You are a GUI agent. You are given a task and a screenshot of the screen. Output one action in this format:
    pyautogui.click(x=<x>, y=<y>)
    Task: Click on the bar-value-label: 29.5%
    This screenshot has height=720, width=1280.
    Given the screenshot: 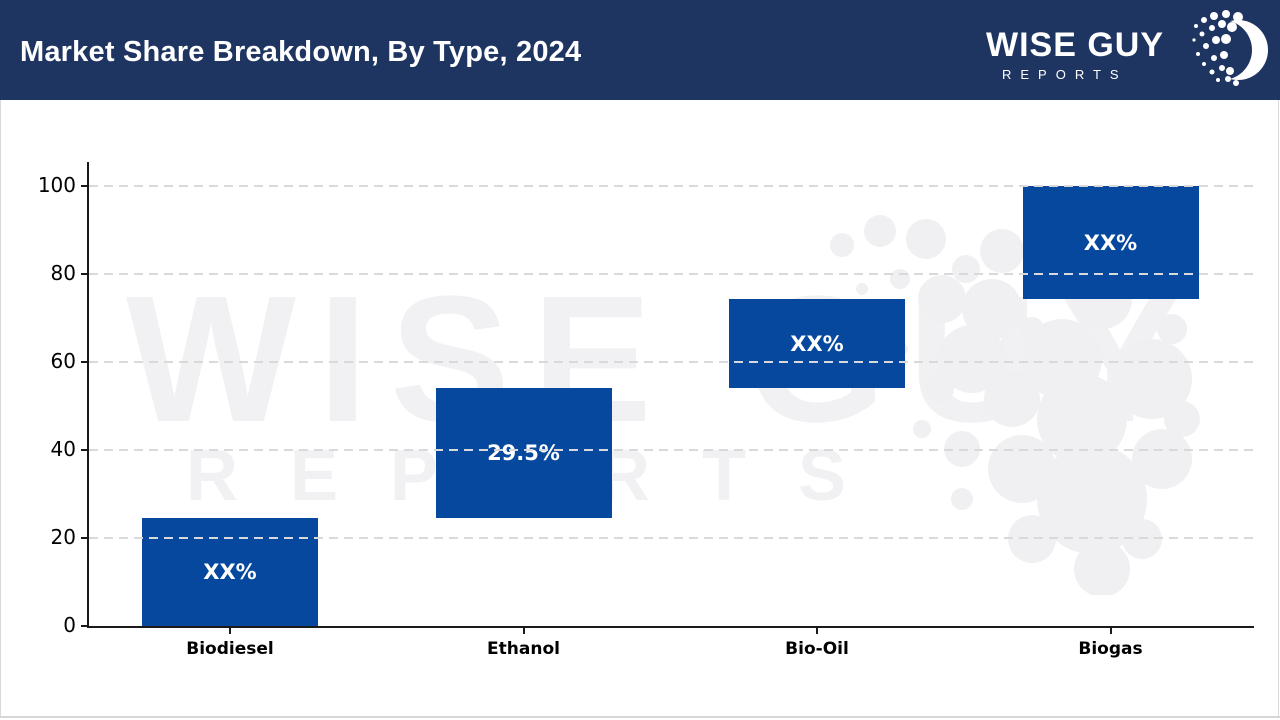 What is the action you would take?
    pyautogui.click(x=523, y=453)
    